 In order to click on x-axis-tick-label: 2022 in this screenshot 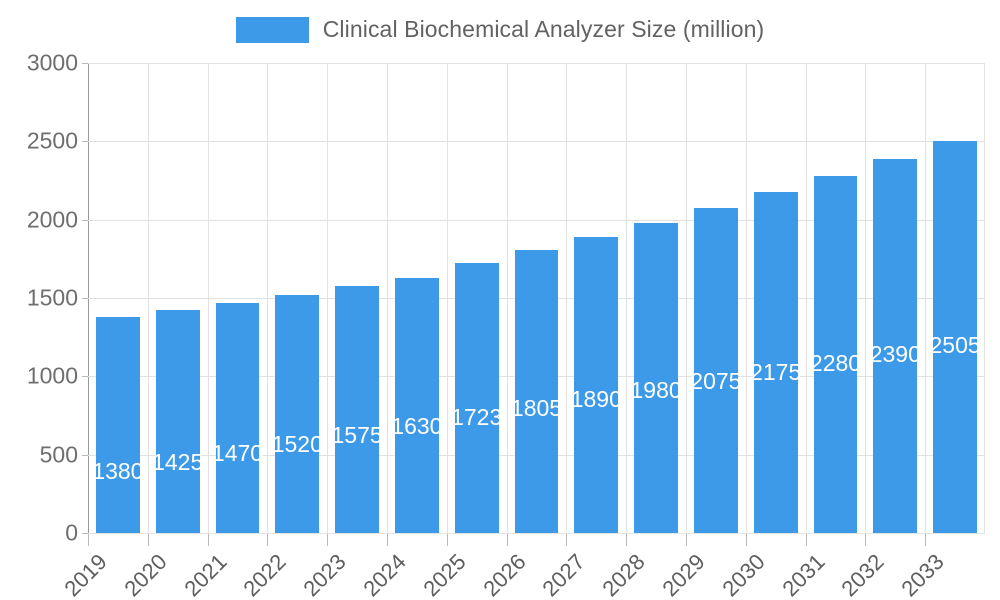, I will do `click(265, 574)`.